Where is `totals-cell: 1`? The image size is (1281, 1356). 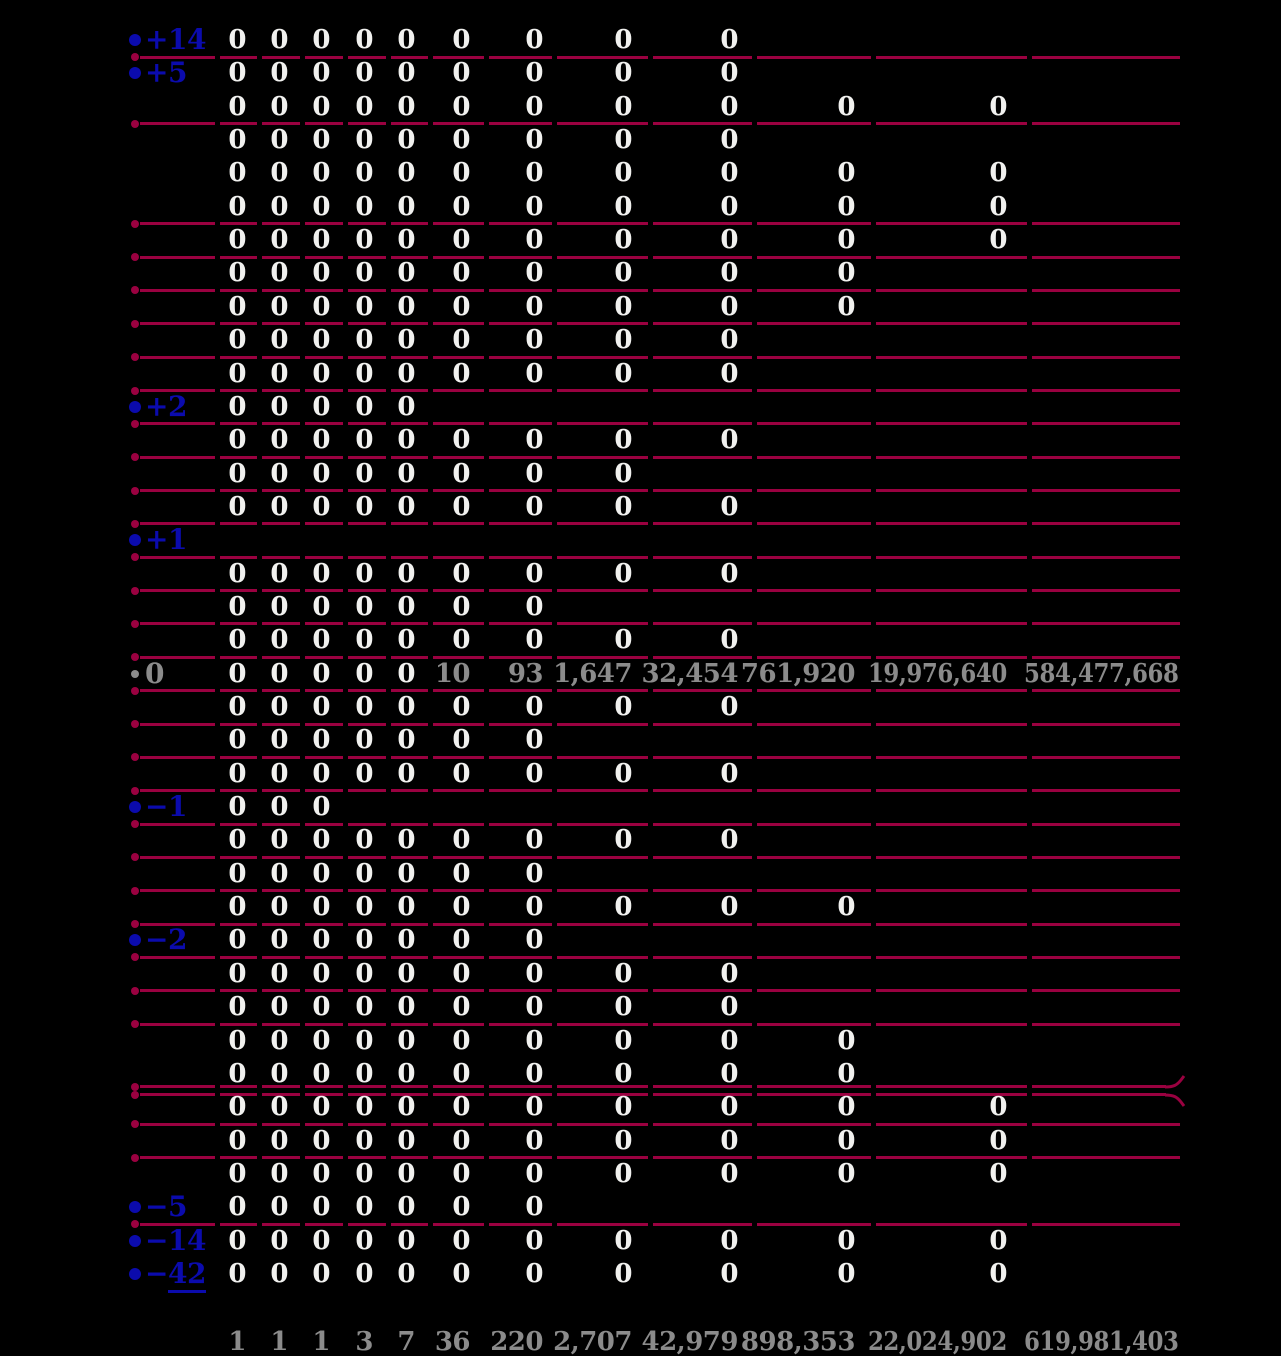 totals-cell: 1 is located at coordinates (321, 1341).